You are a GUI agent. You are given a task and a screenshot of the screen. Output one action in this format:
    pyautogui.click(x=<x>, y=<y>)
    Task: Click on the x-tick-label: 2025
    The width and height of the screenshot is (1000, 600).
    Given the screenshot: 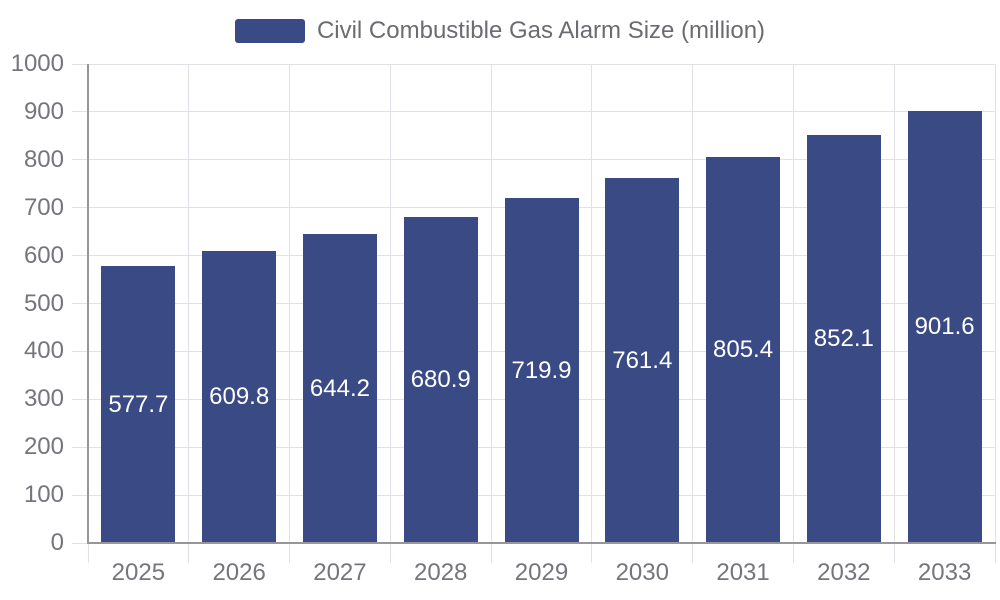 What is the action you would take?
    pyautogui.click(x=138, y=572)
    